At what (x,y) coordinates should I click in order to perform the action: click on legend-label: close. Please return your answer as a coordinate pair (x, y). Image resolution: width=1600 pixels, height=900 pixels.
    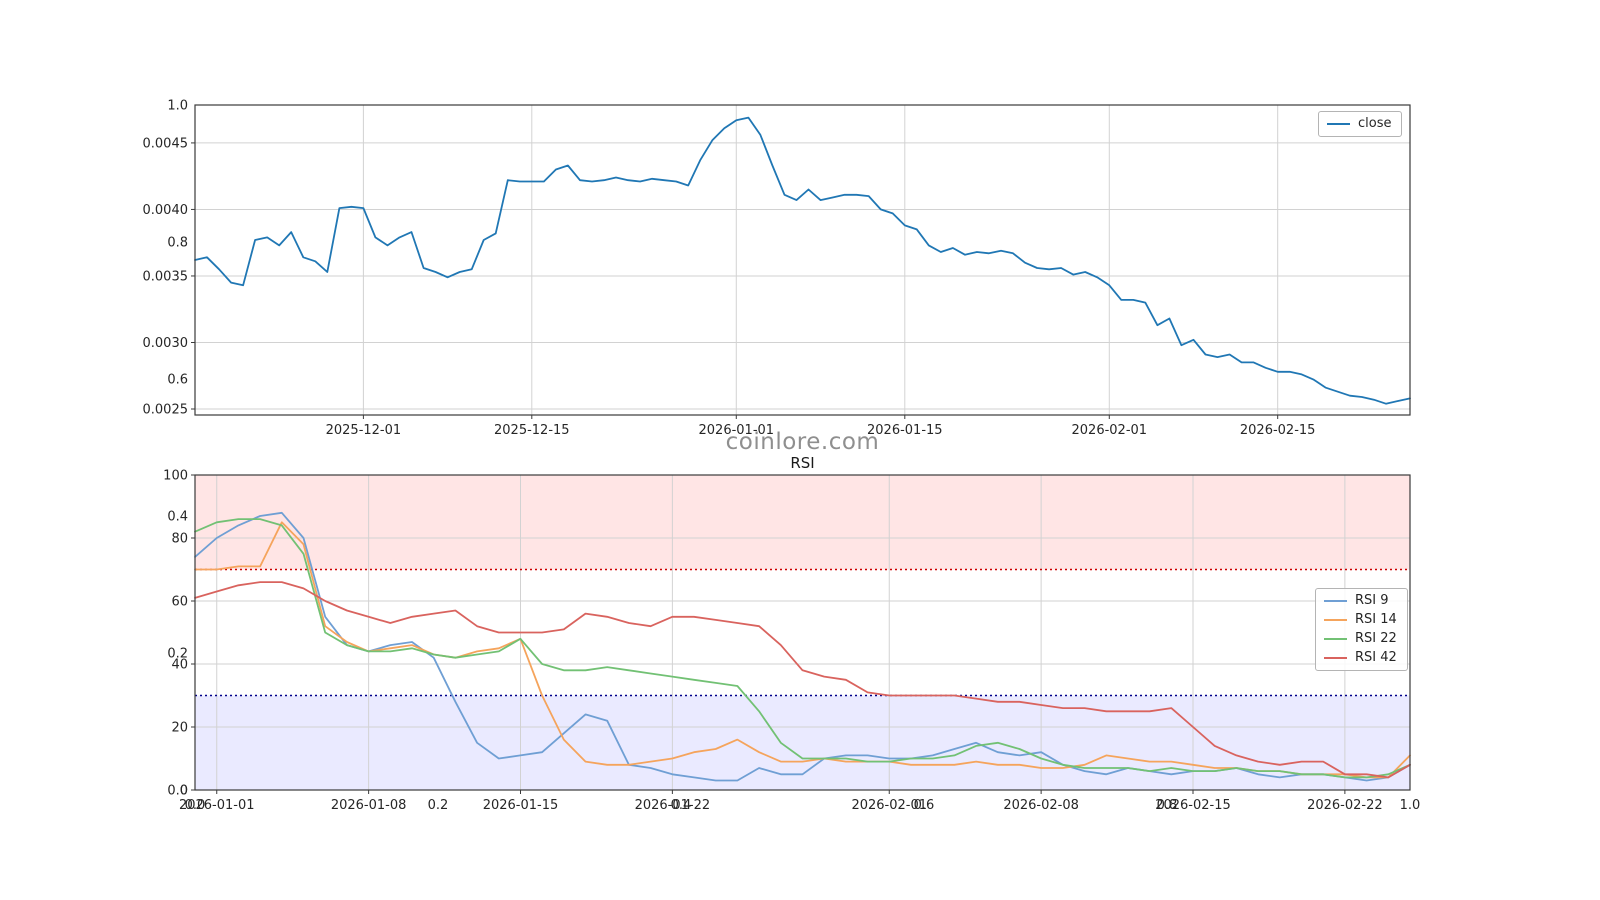
    Looking at the image, I should click on (1375, 123).